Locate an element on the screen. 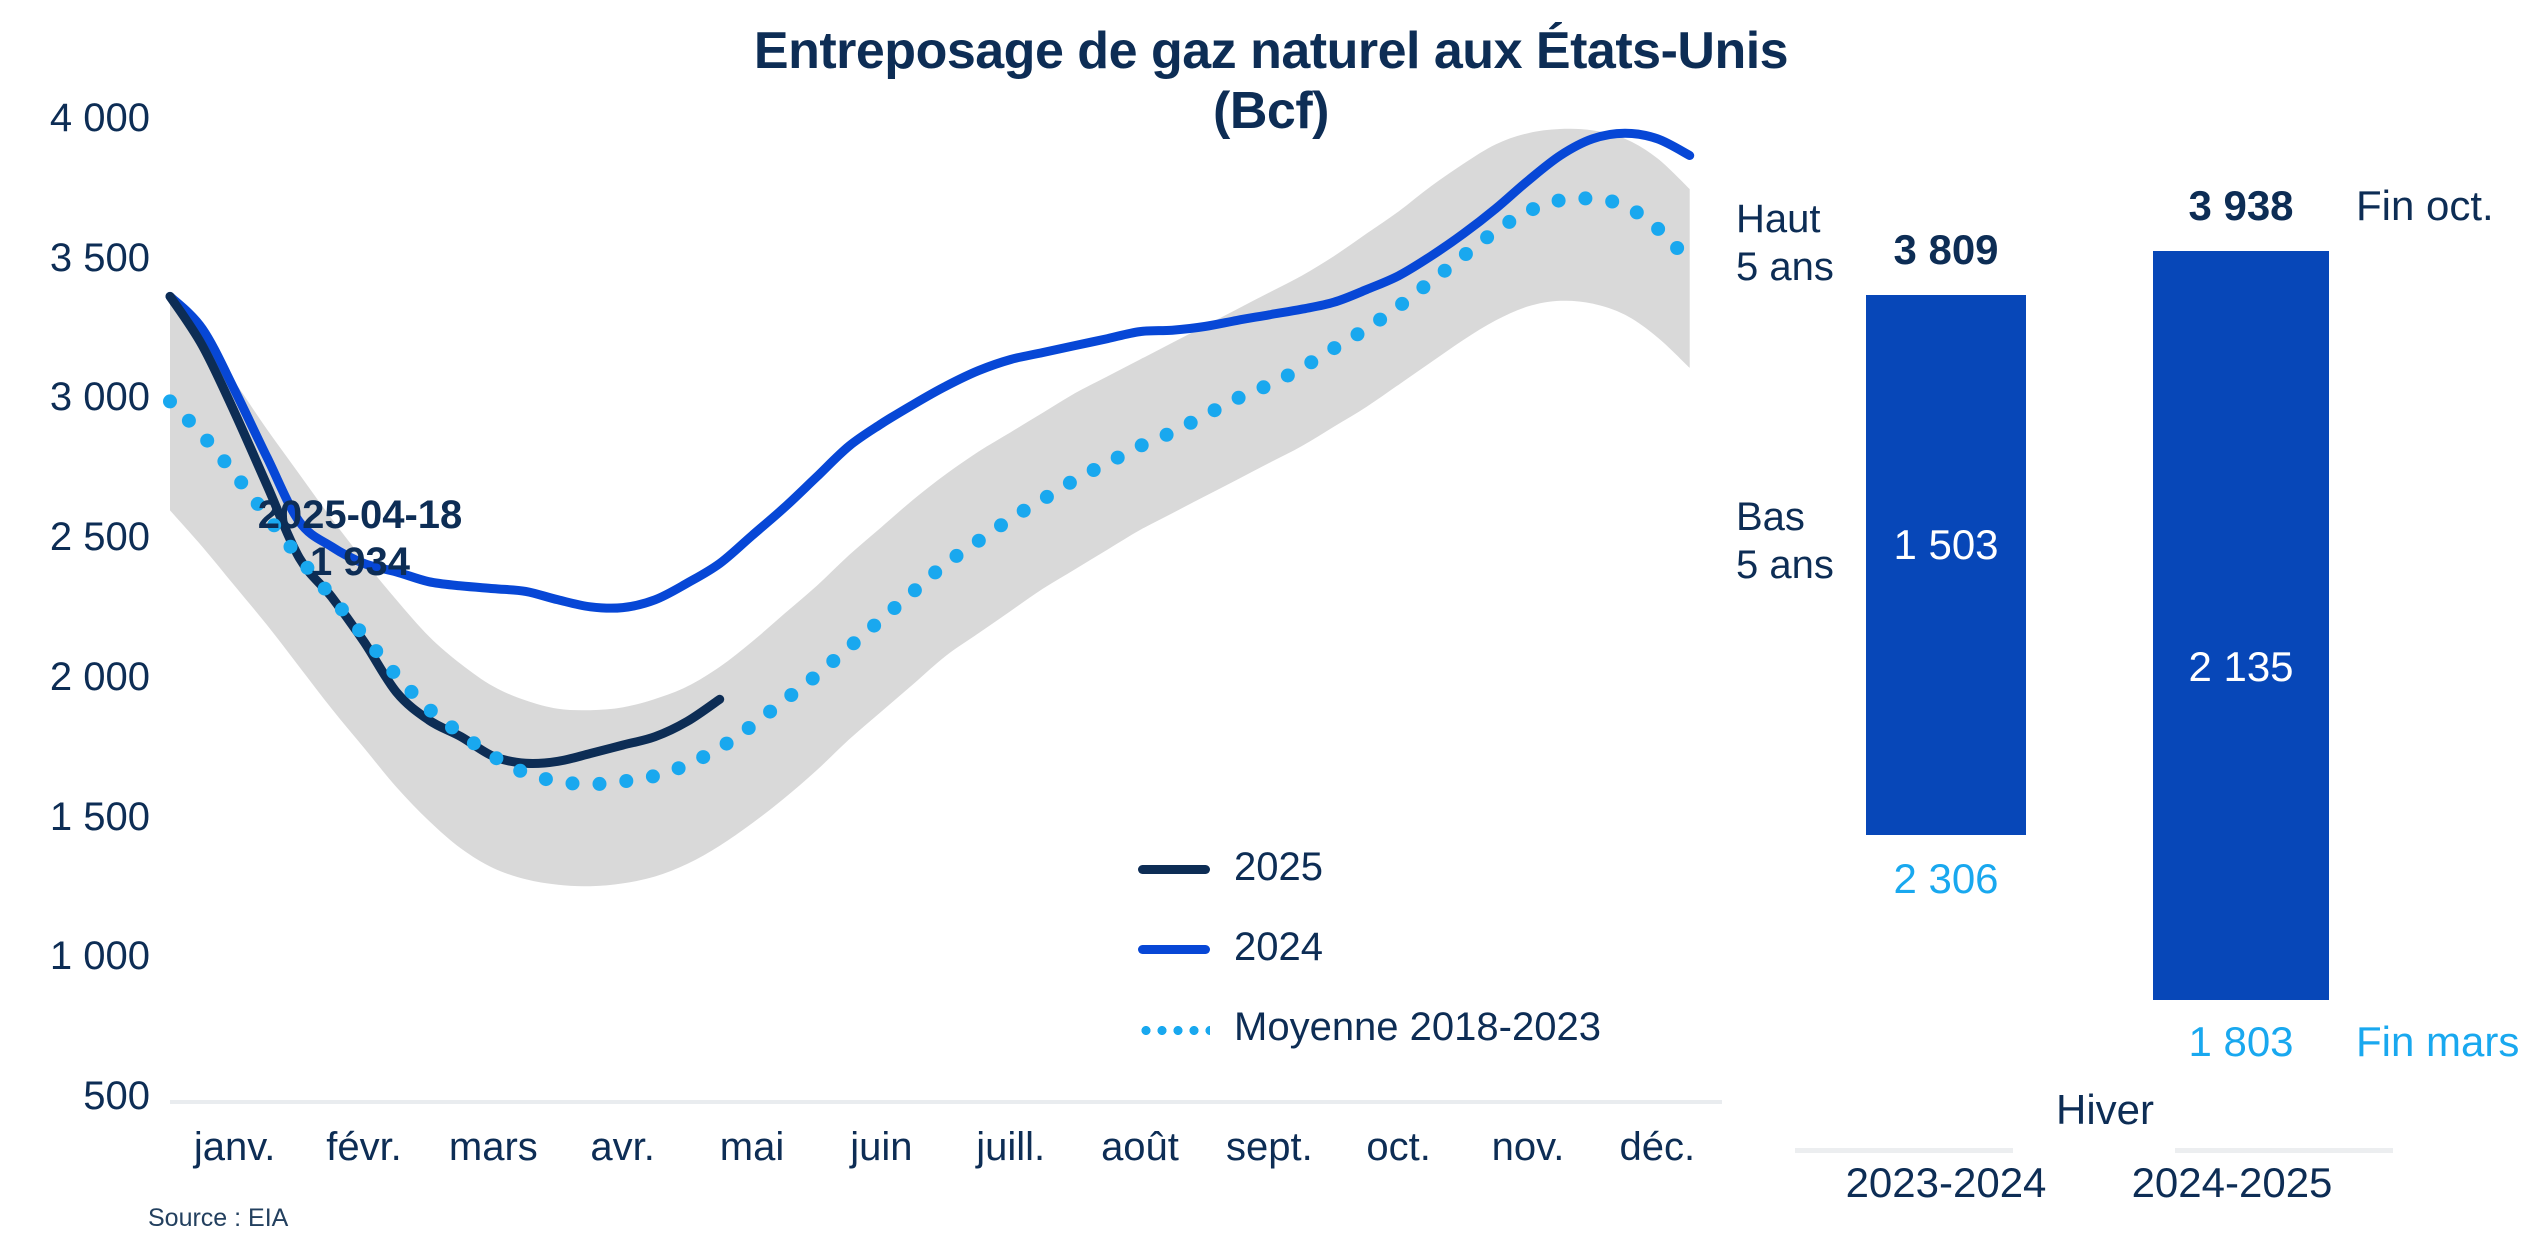 Image resolution: width=2542 pixels, height=1250 pixels. x-axis-tick: janv. is located at coordinates (234, 1147).